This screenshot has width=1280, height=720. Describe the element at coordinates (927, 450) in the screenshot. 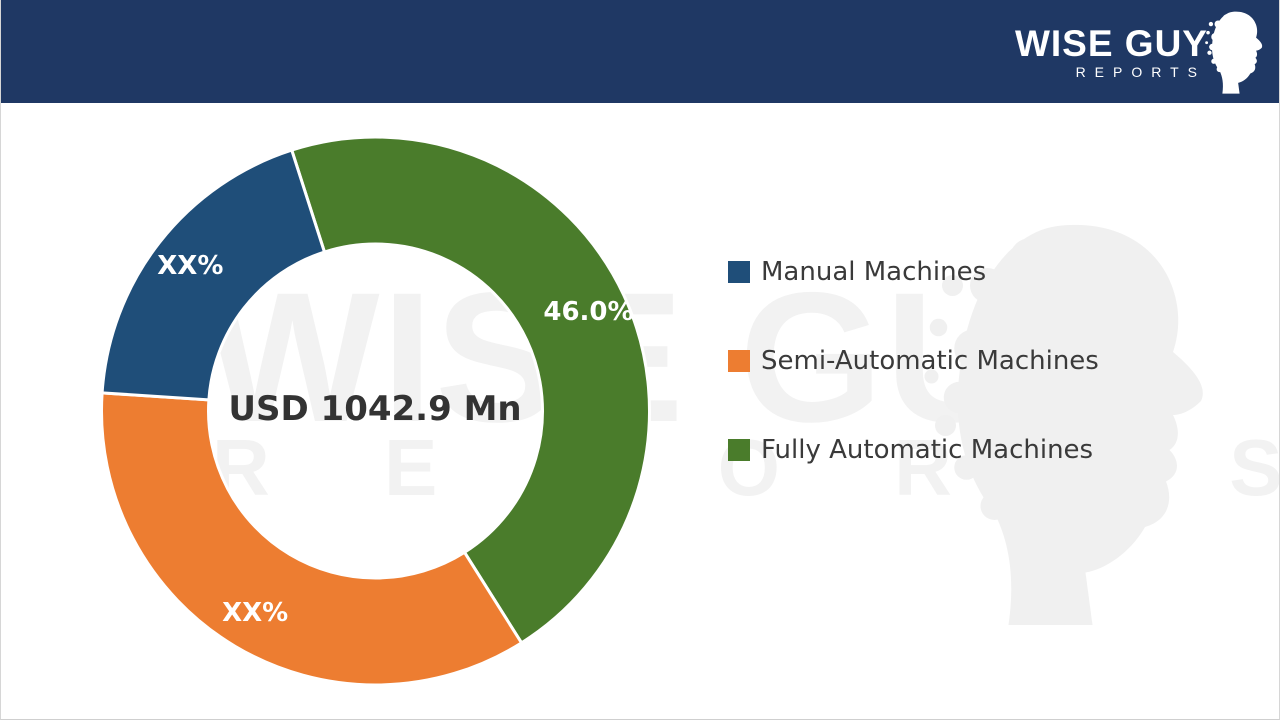

I see `legend-label: Fully Automatic Machines` at that location.